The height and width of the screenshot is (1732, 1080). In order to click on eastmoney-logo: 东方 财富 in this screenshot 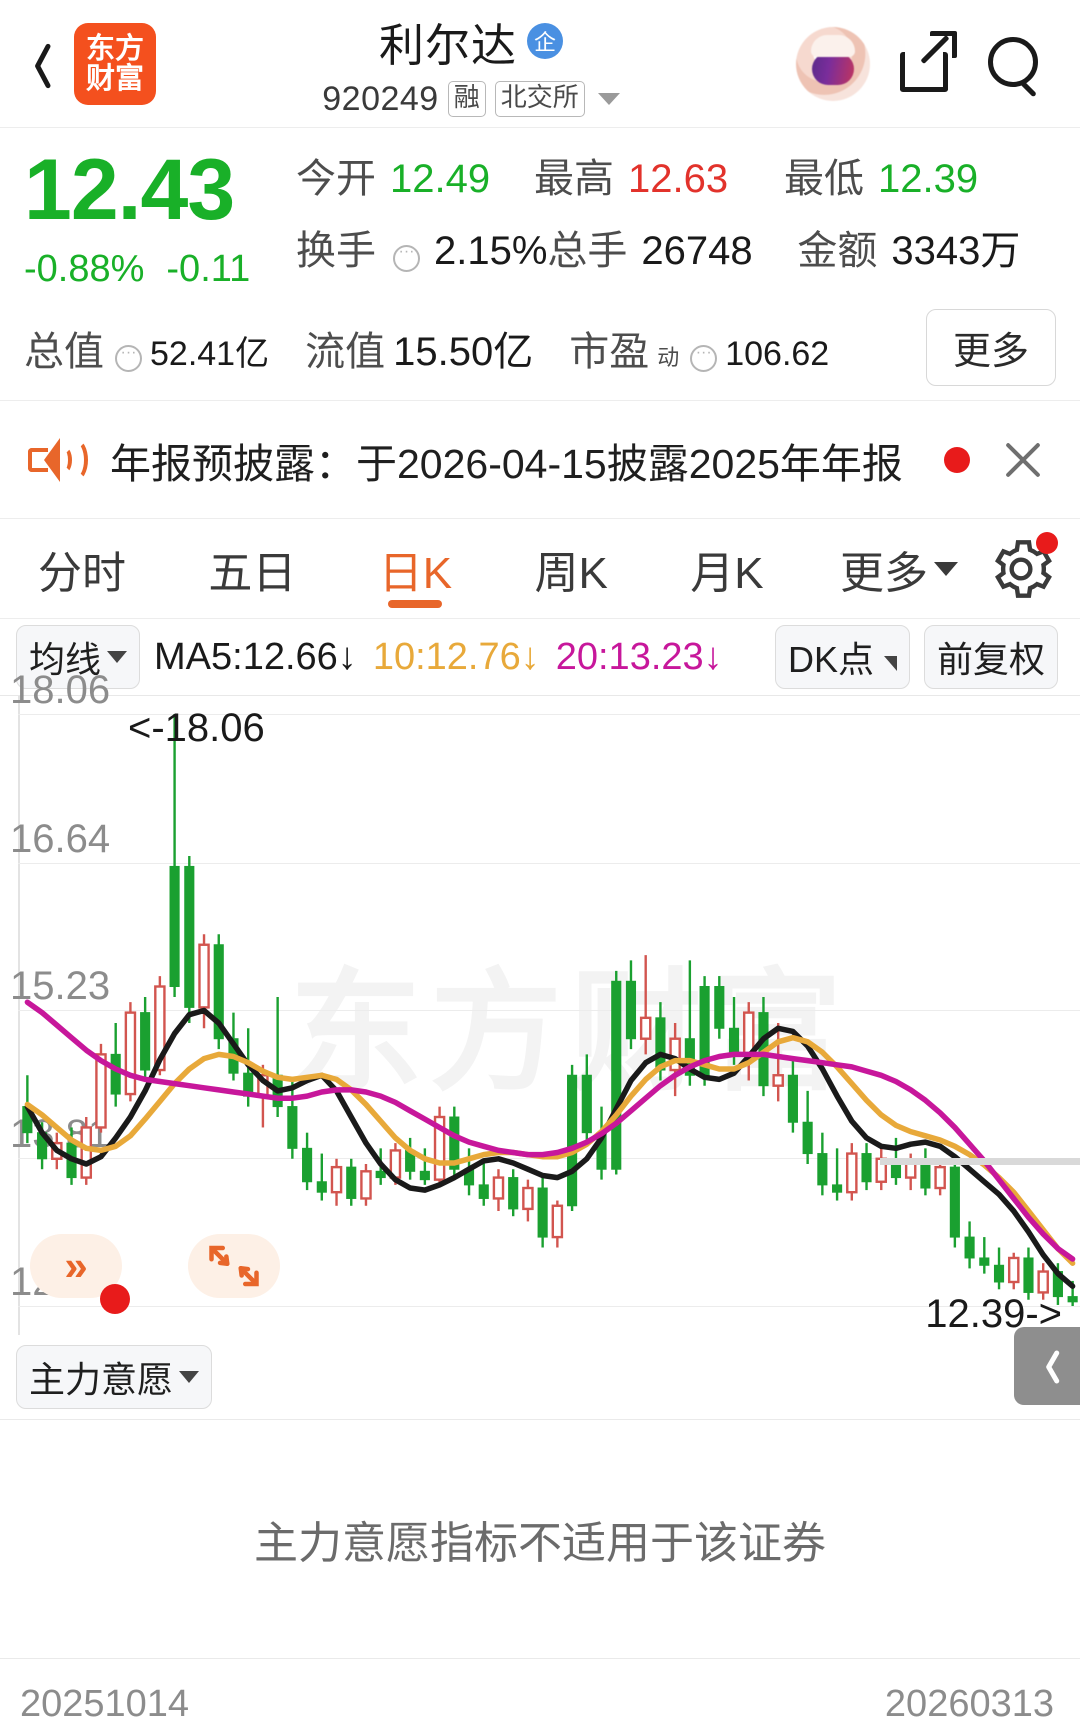, I will do `click(115, 63)`.